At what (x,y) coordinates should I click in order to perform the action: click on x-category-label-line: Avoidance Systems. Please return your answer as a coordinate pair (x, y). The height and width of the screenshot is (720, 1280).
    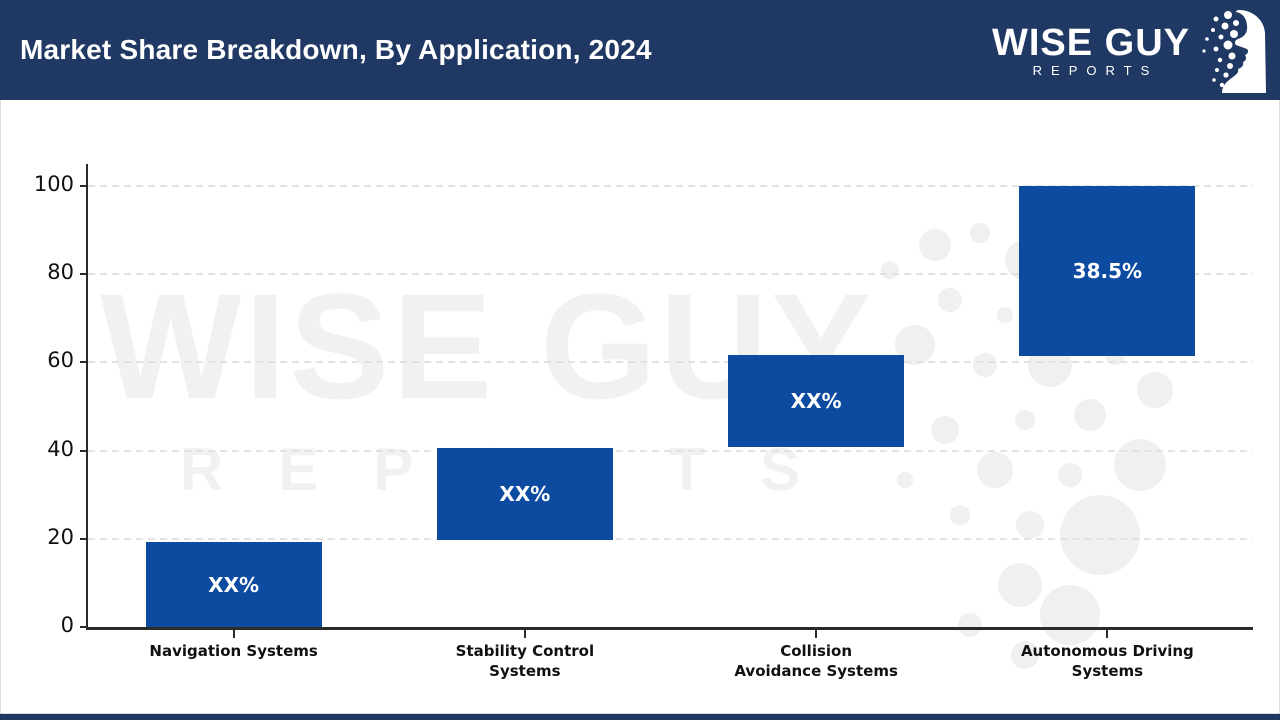
    Looking at the image, I should click on (816, 671).